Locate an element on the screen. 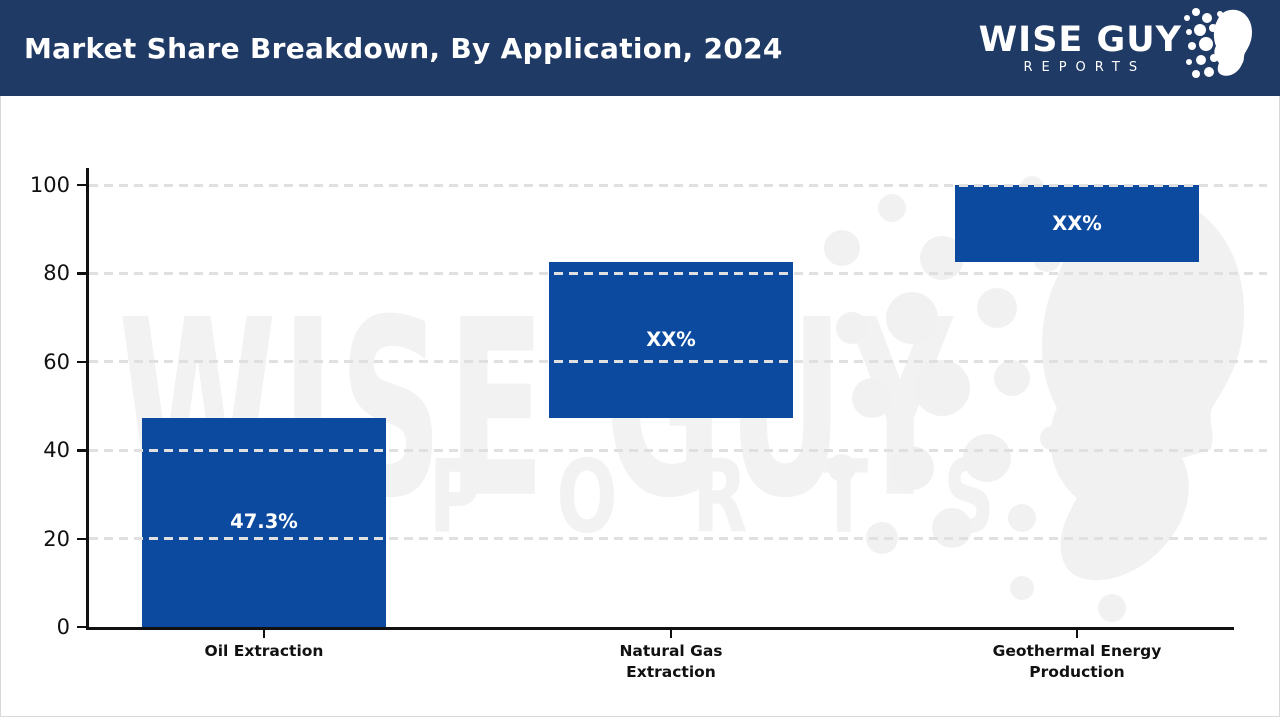 The width and height of the screenshot is (1280, 720). y-tick-label: 20 is located at coordinates (56, 538).